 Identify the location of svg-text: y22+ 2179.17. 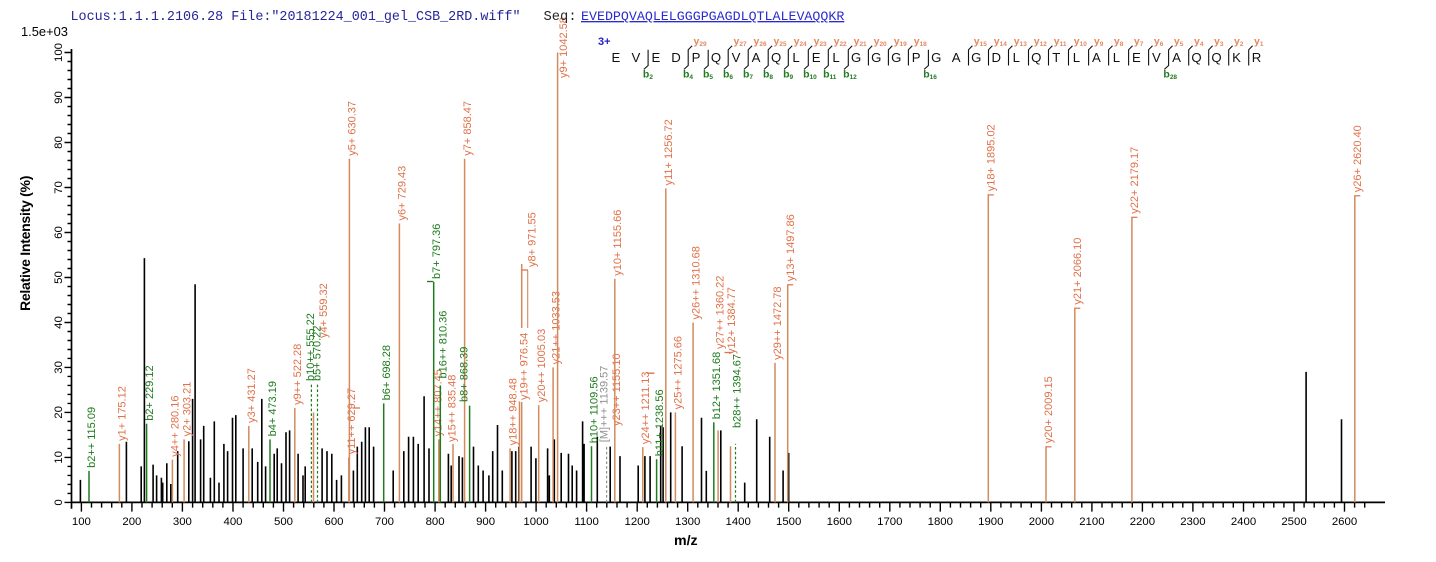
(1135, 180).